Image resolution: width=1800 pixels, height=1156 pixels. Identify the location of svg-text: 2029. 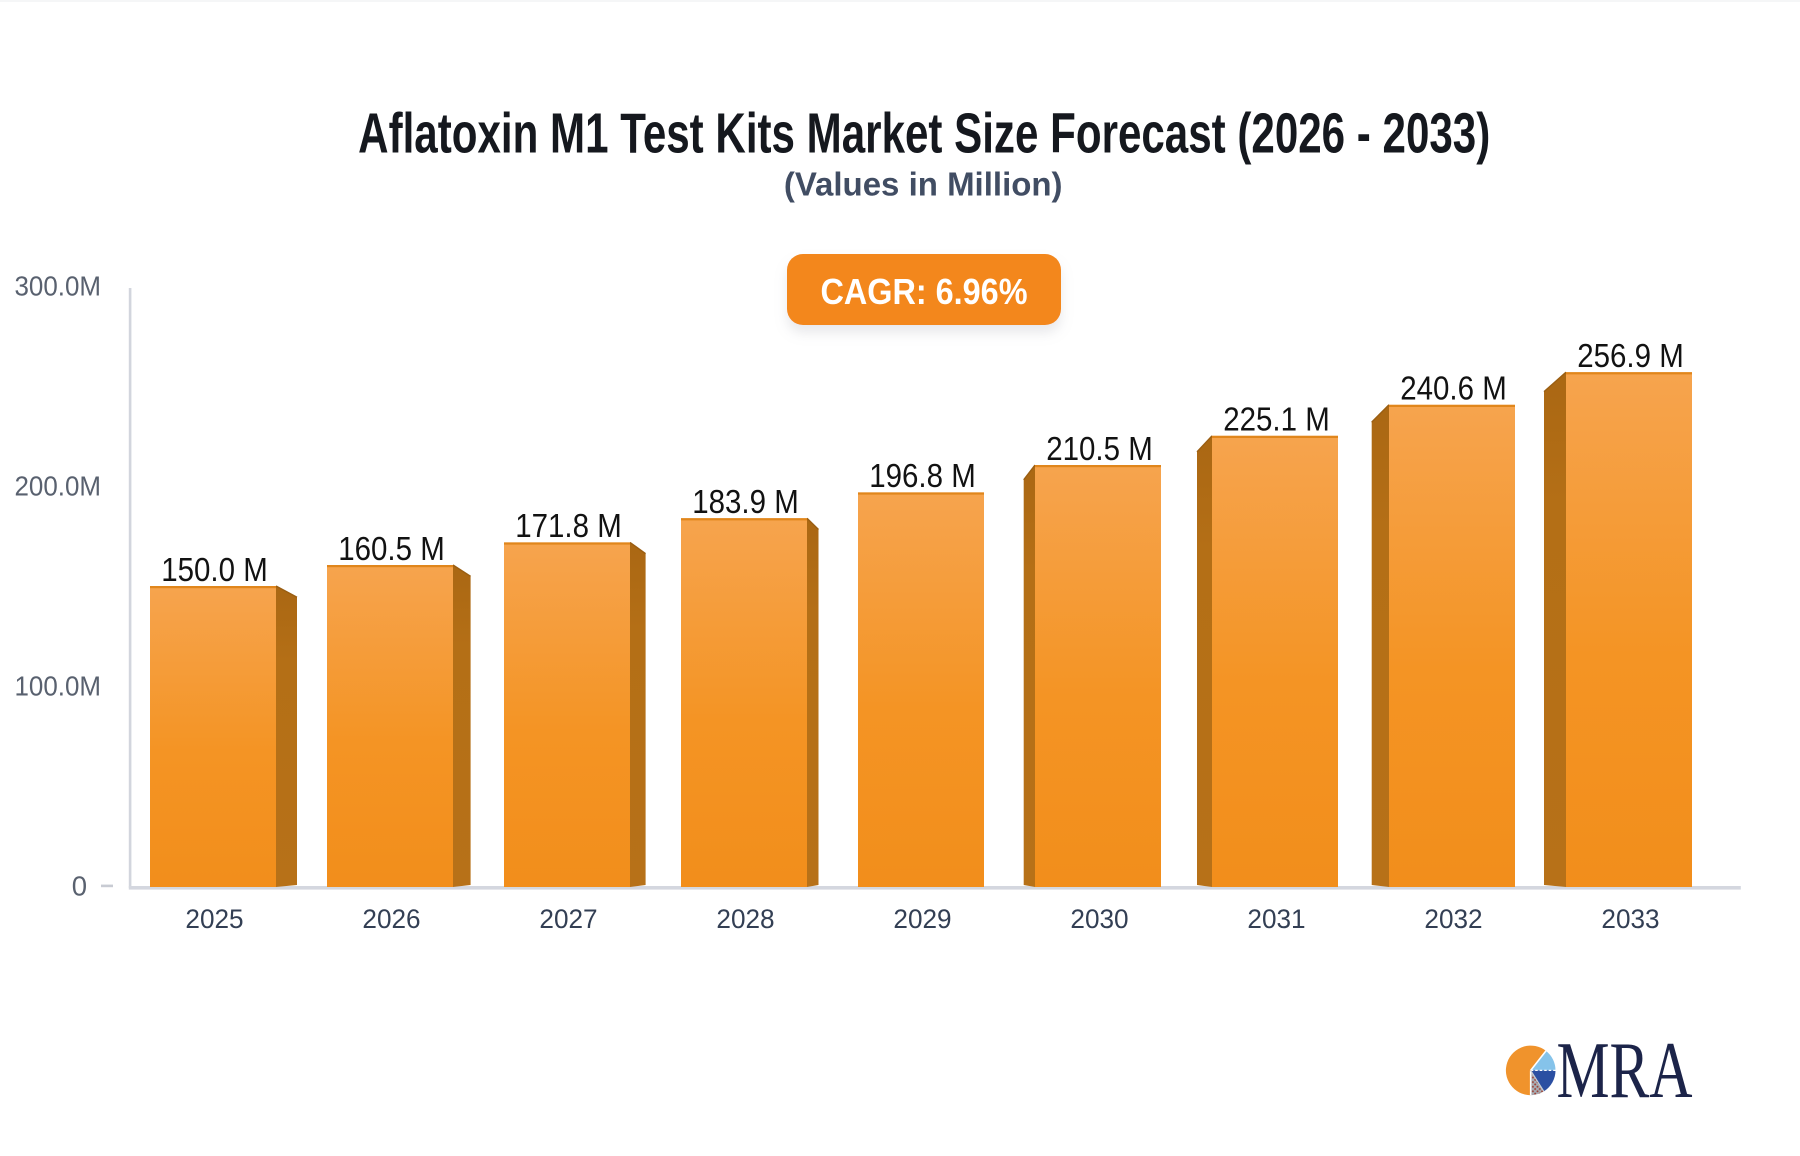
(922, 919).